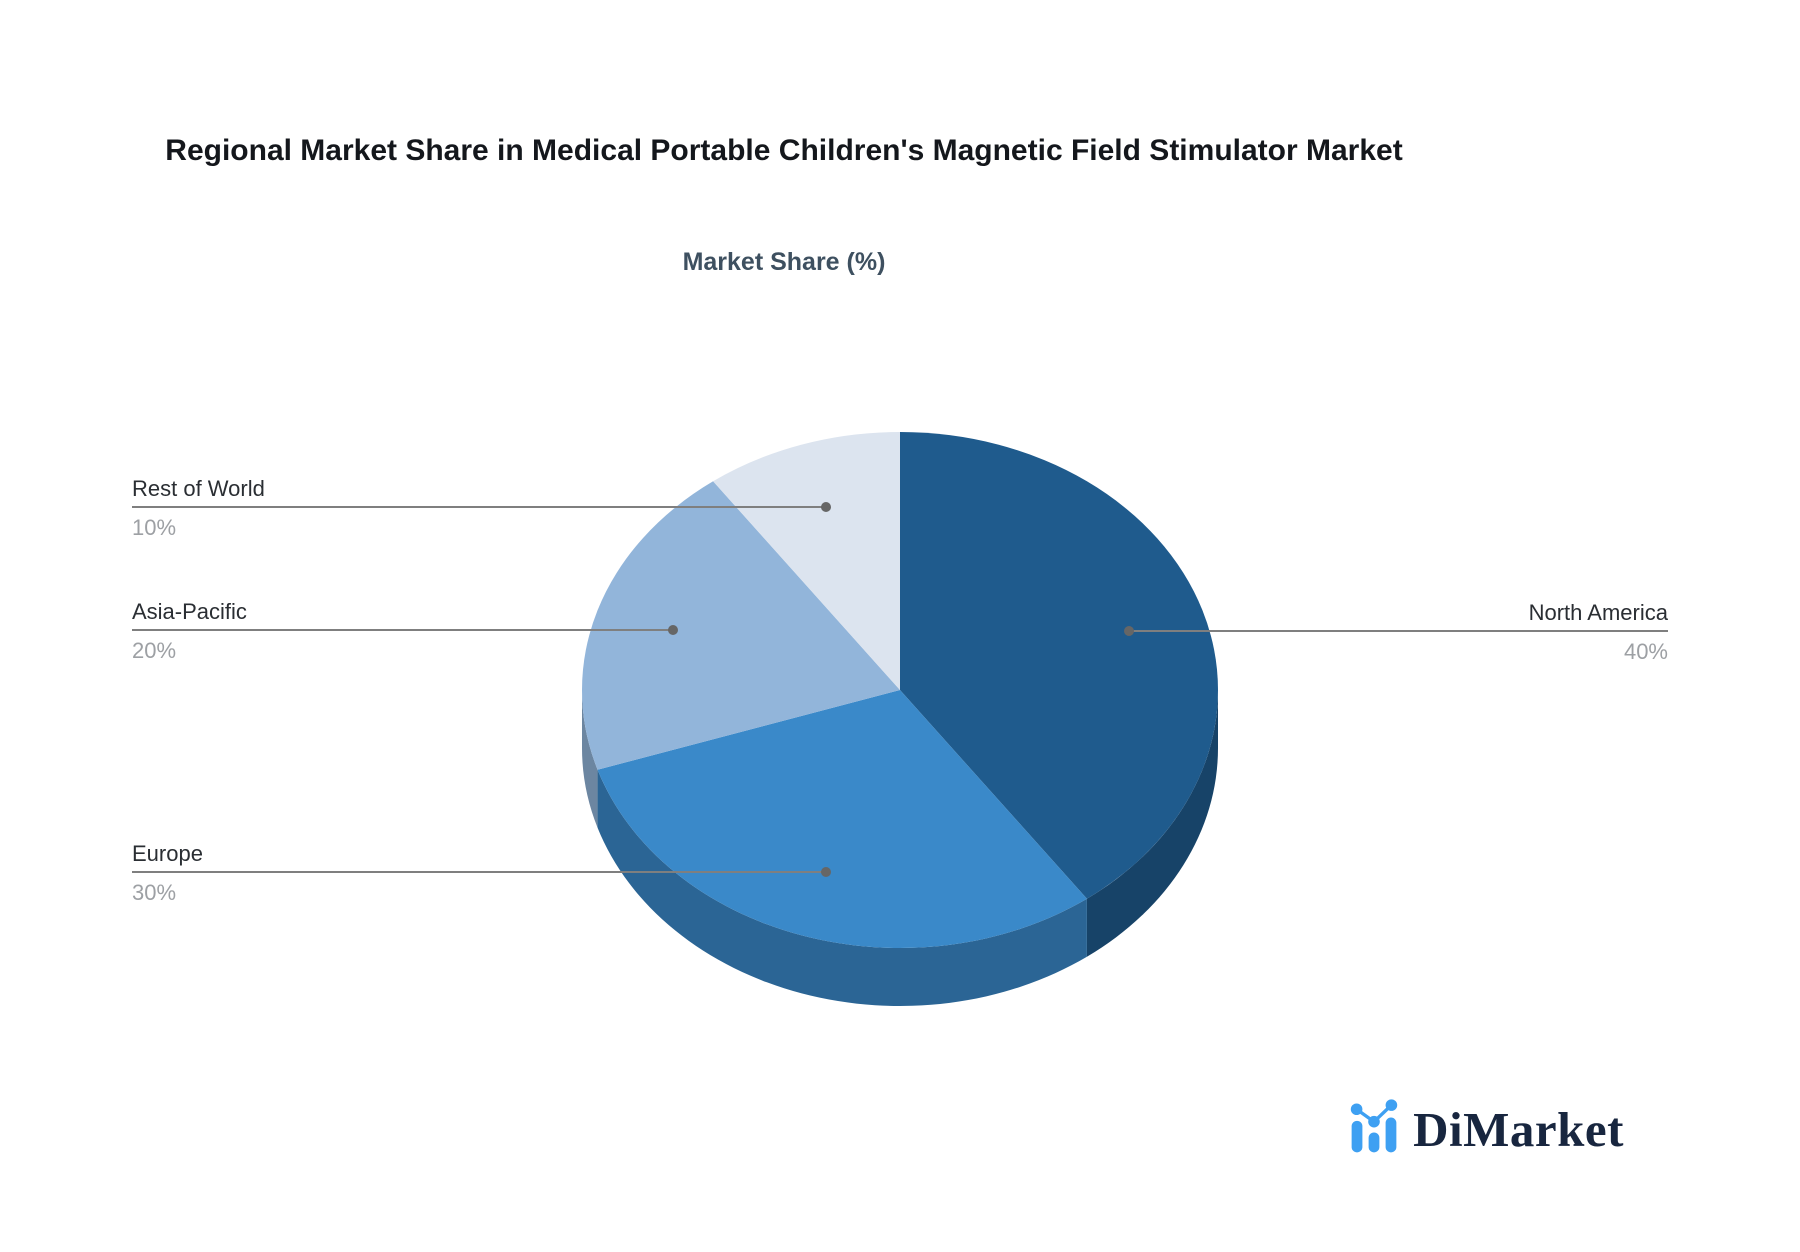 Image resolution: width=1800 pixels, height=1252 pixels. What do you see at coordinates (198, 508) in the screenshot?
I see `callout-rest-of-world: Rest of World 10%` at bounding box center [198, 508].